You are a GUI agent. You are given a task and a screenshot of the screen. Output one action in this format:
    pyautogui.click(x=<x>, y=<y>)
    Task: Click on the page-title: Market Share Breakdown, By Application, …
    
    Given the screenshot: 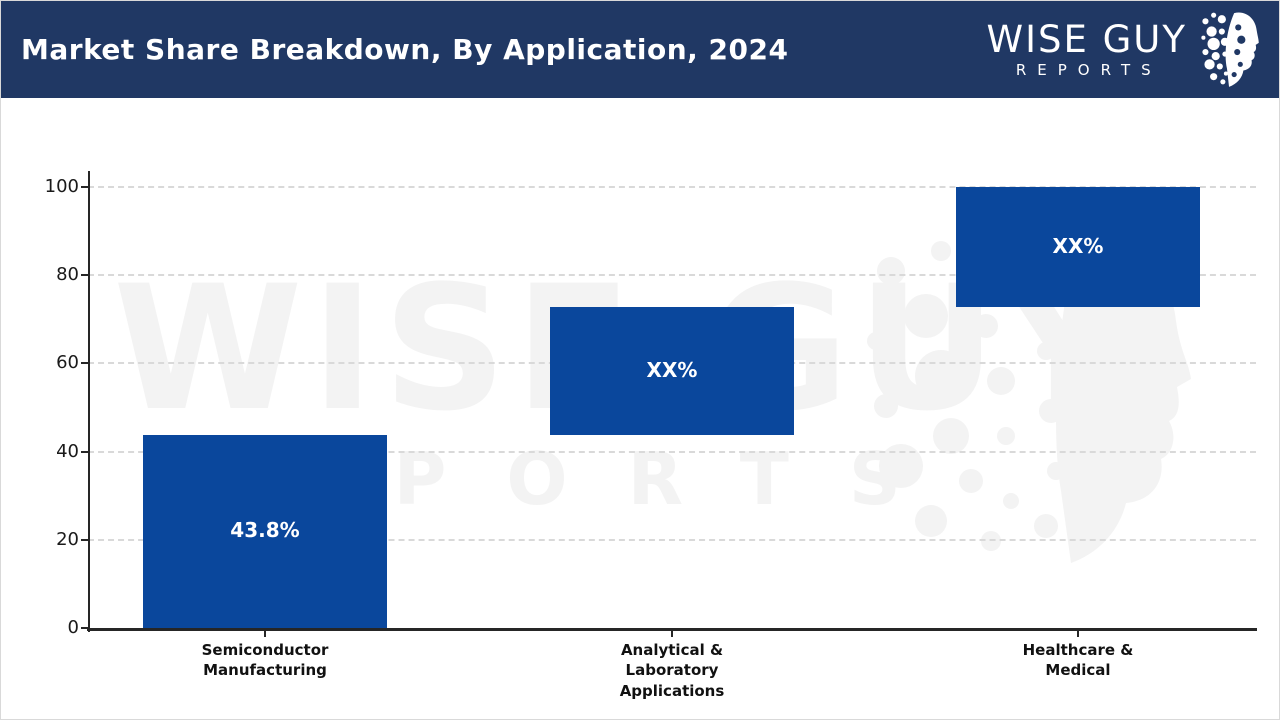 What is the action you would take?
    pyautogui.click(x=405, y=49)
    